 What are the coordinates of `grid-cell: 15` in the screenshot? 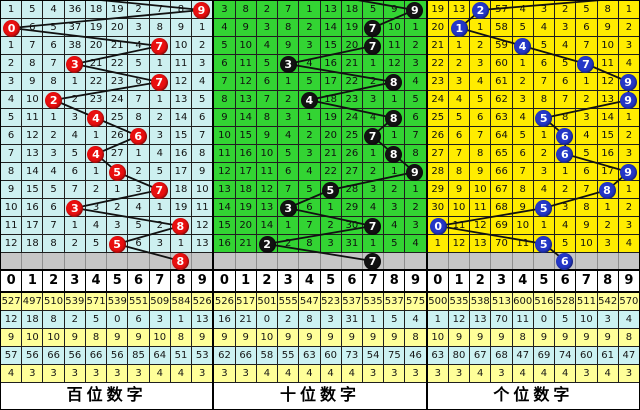 It's located at (225, 226).